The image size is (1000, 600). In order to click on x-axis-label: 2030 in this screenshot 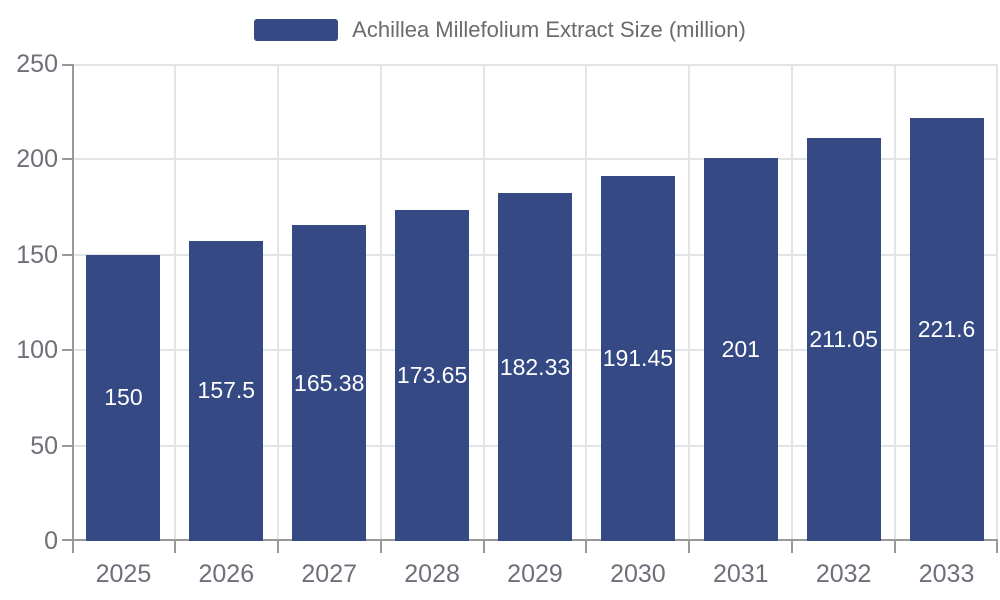, I will do `click(638, 574)`.